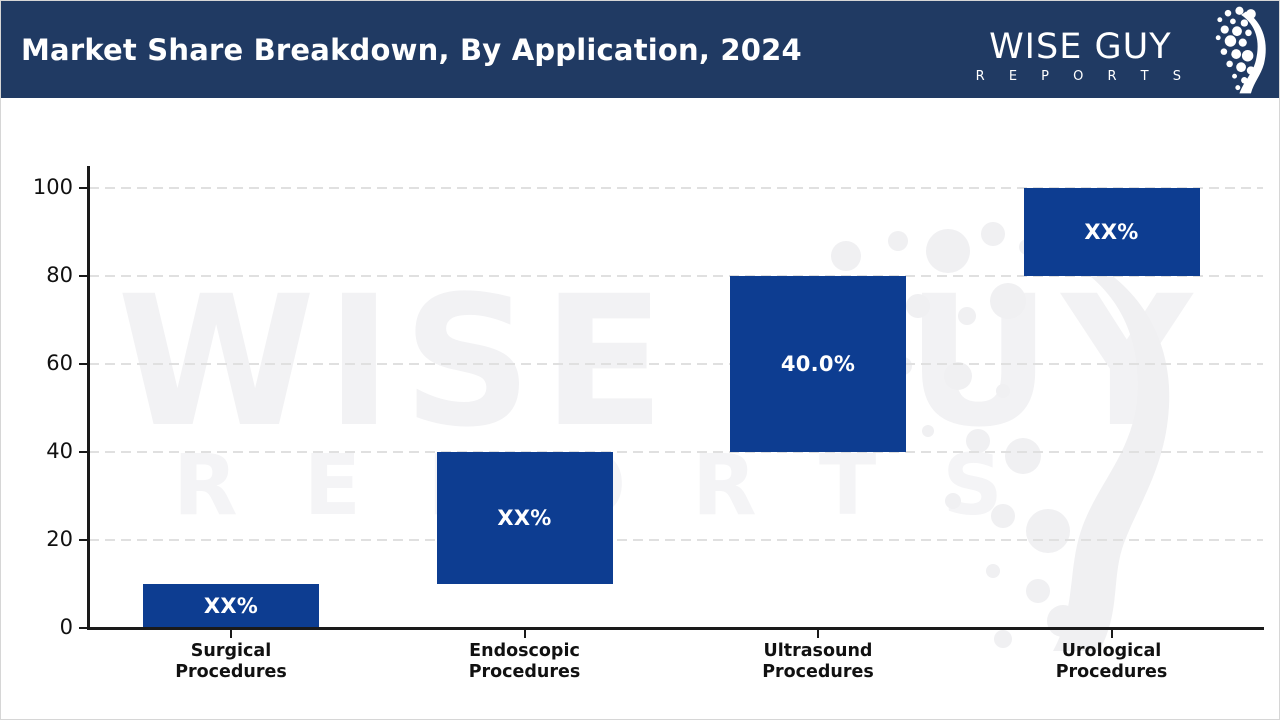 Image resolution: width=1280 pixels, height=720 pixels. What do you see at coordinates (59, 539) in the screenshot?
I see `y-axis-tick-label: 20` at bounding box center [59, 539].